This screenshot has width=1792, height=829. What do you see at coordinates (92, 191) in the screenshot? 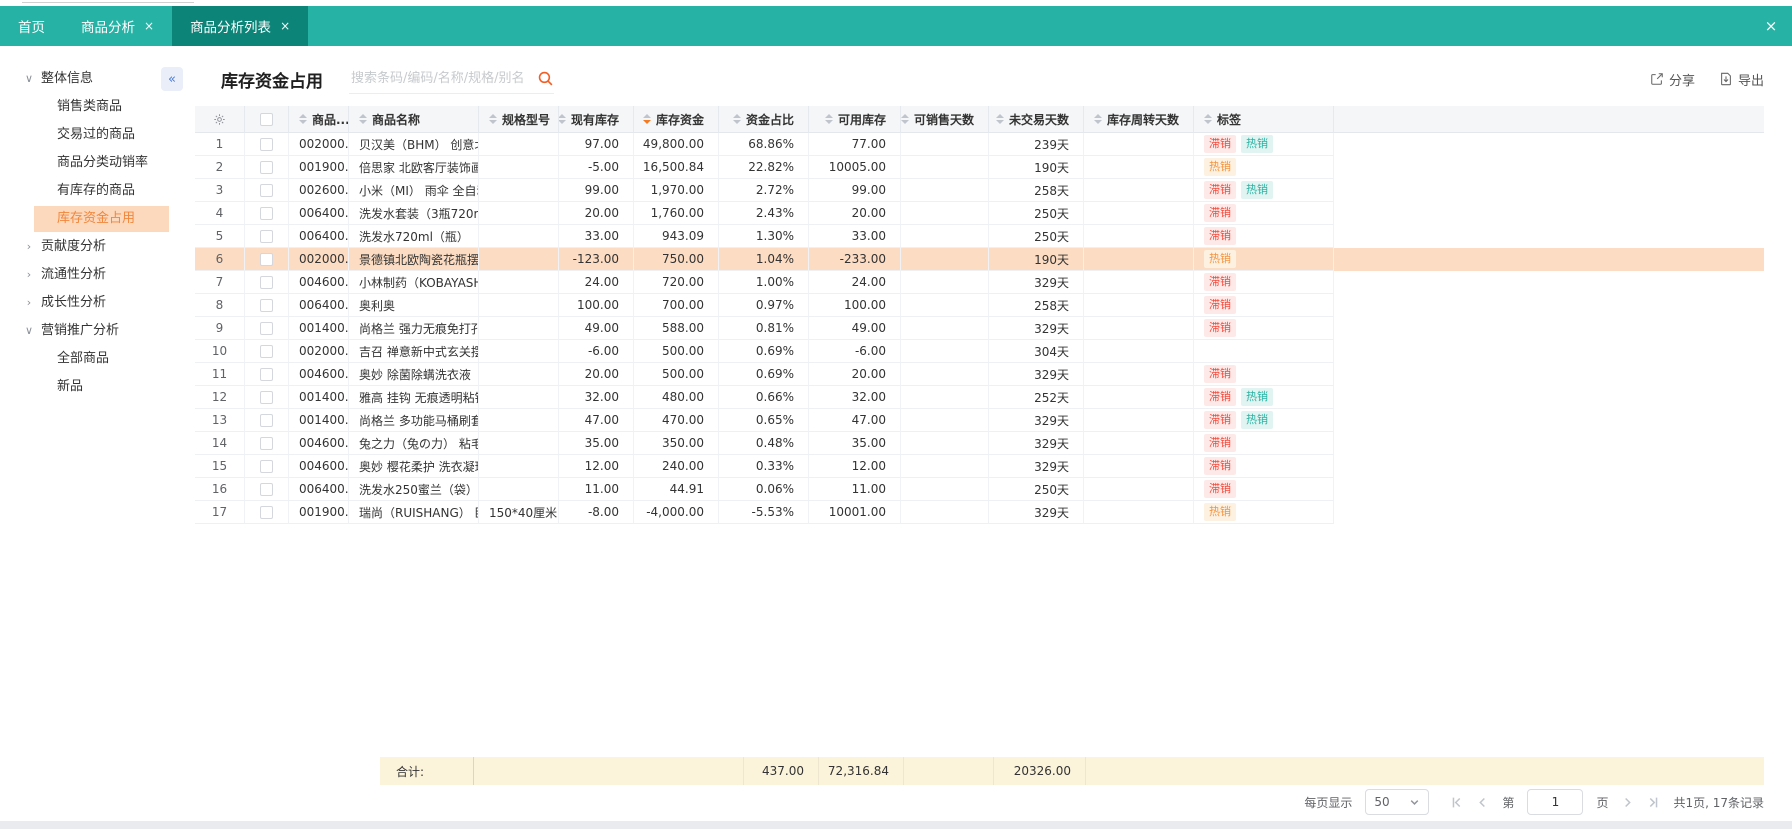
I see `sidebar-item-5: 有库存的商品` at bounding box center [92, 191].